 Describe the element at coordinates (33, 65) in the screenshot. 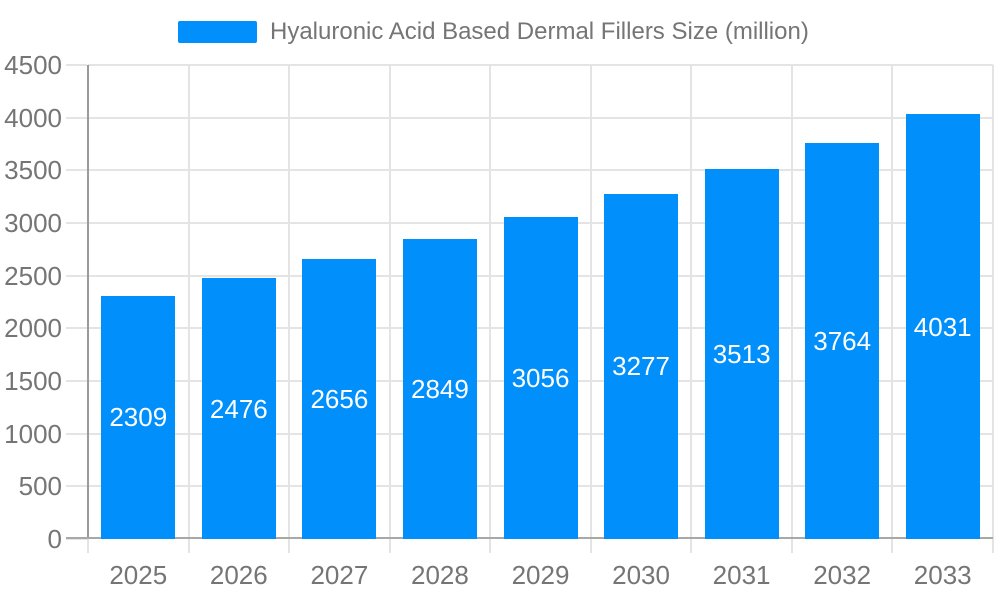

I see `y-tick-label: 4500` at that location.